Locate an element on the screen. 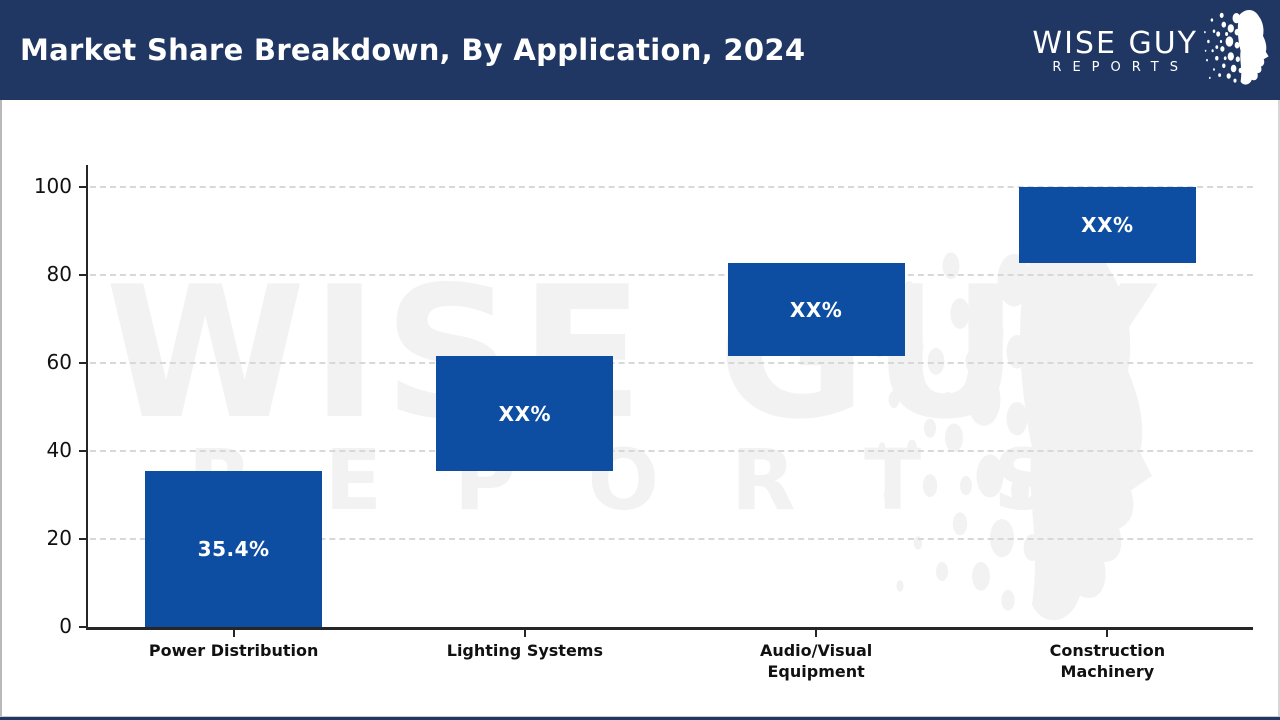 This screenshot has height=720, width=1280. content-left-border is located at coordinates (1, 408).